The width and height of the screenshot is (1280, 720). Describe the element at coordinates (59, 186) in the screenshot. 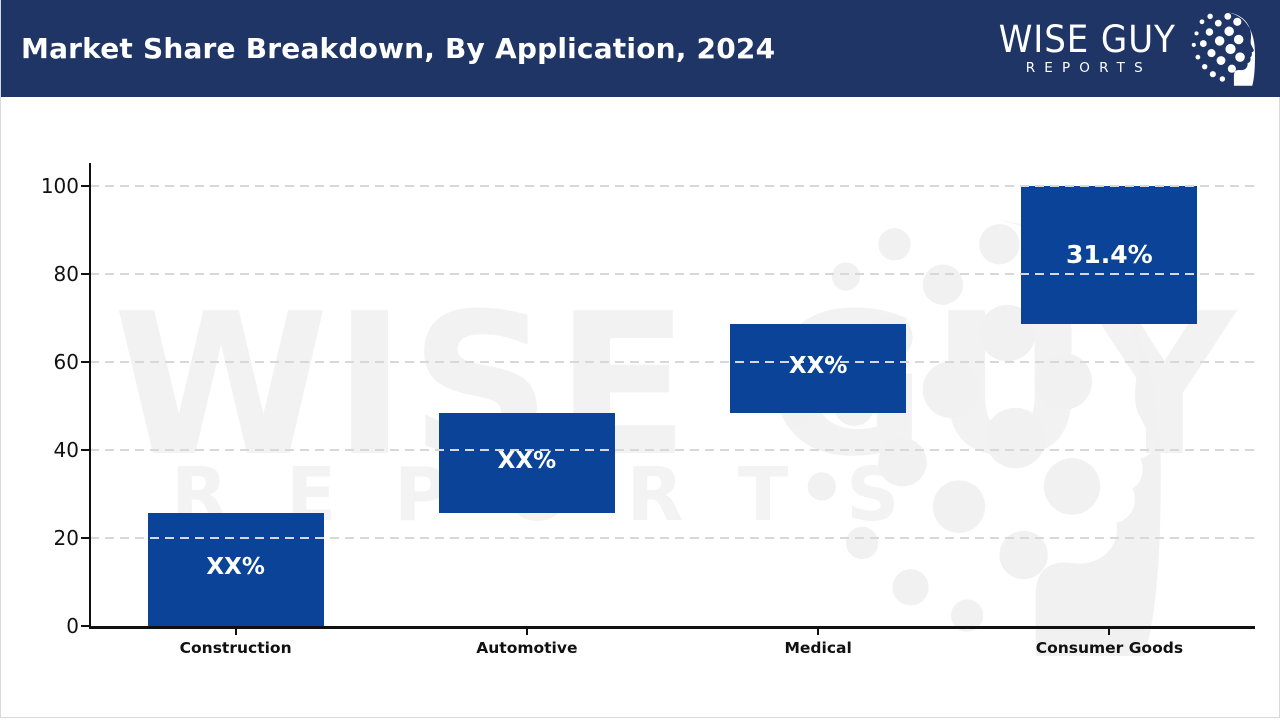

I see `y-tick-label: 100` at that location.